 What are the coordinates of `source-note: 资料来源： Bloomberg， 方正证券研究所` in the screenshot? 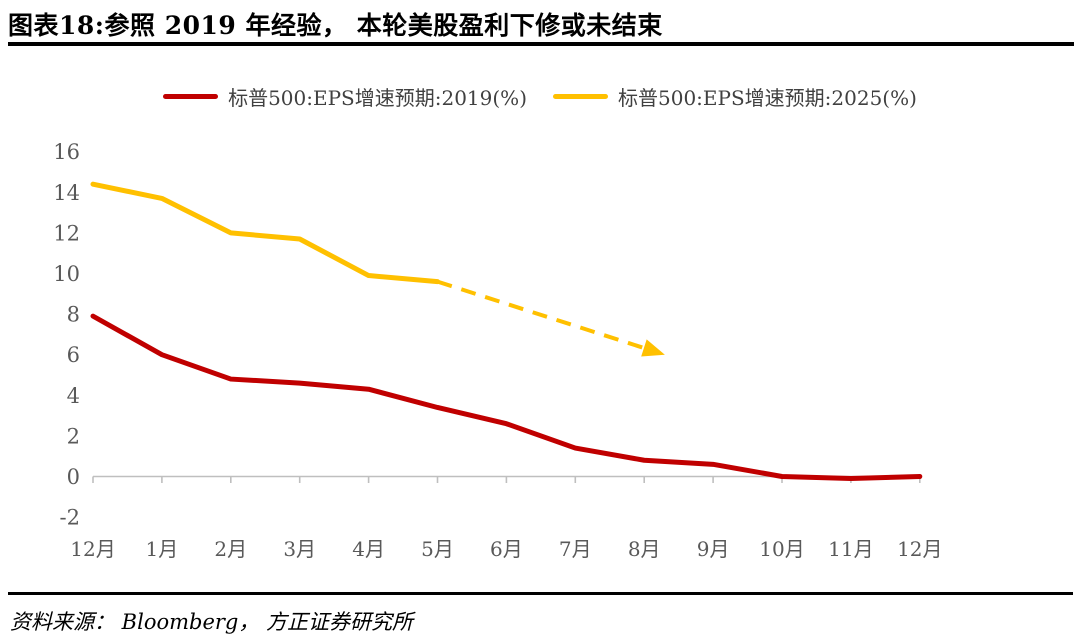 It's located at (212, 622).